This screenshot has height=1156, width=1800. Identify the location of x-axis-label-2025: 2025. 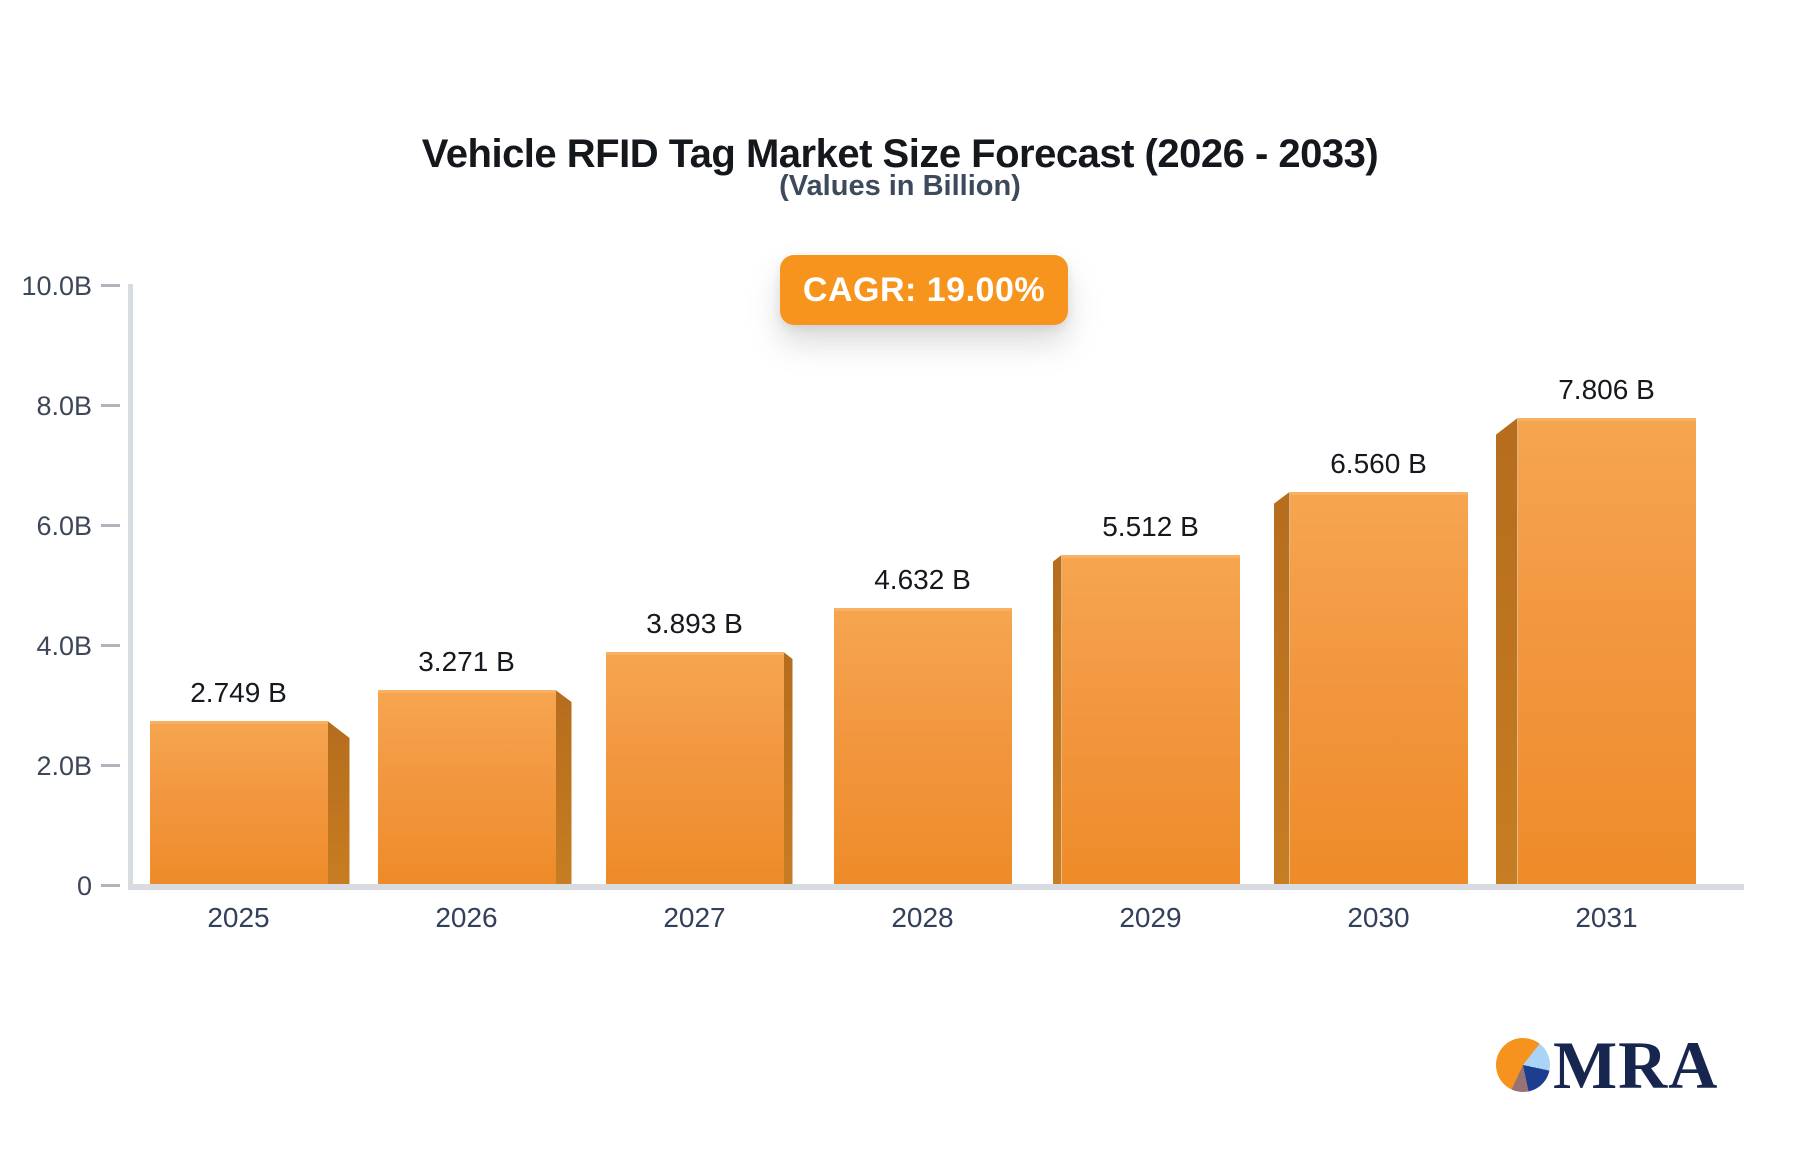
(238, 917).